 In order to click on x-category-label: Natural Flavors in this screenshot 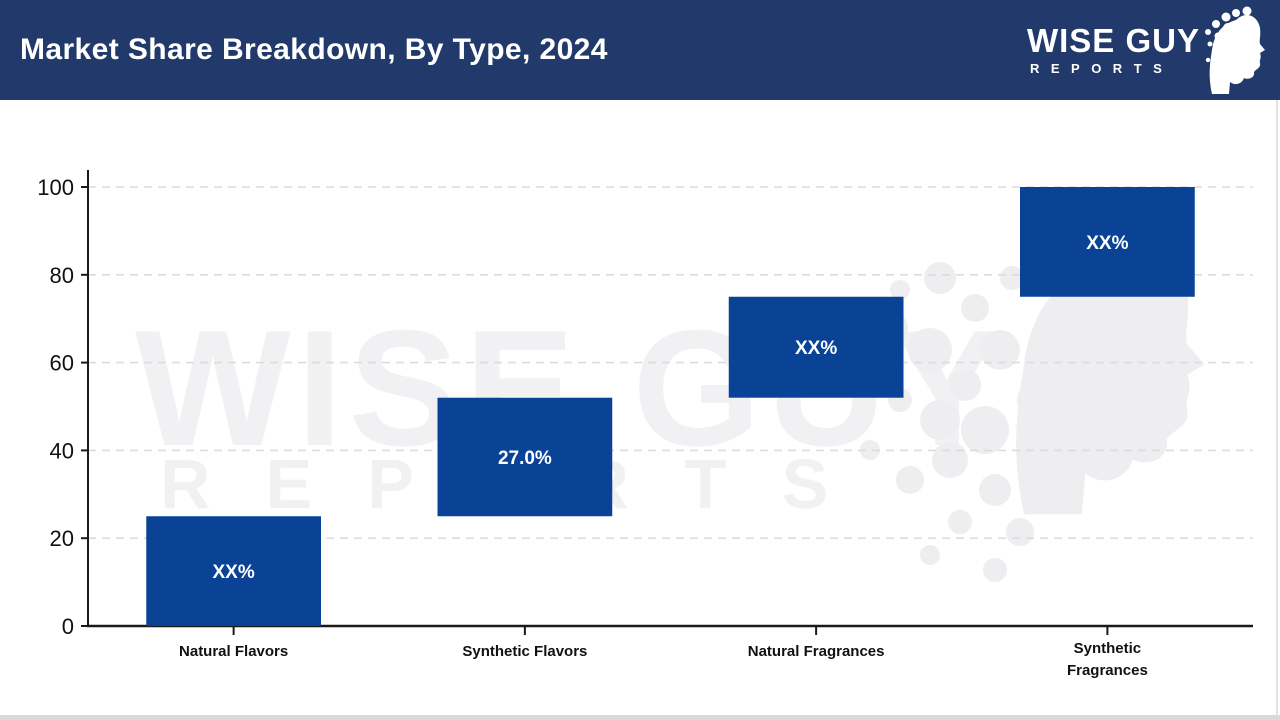, I will do `click(233, 651)`.